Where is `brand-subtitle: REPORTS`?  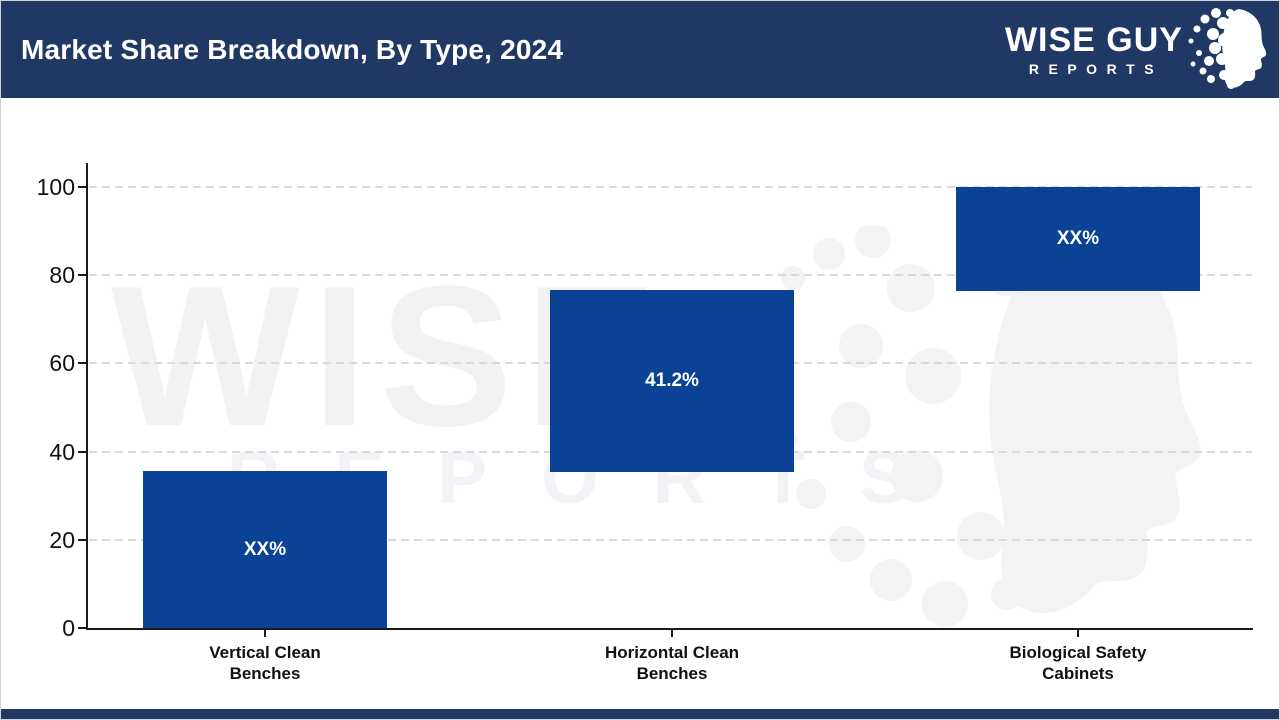
brand-subtitle: REPORTS is located at coordinates (1096, 68).